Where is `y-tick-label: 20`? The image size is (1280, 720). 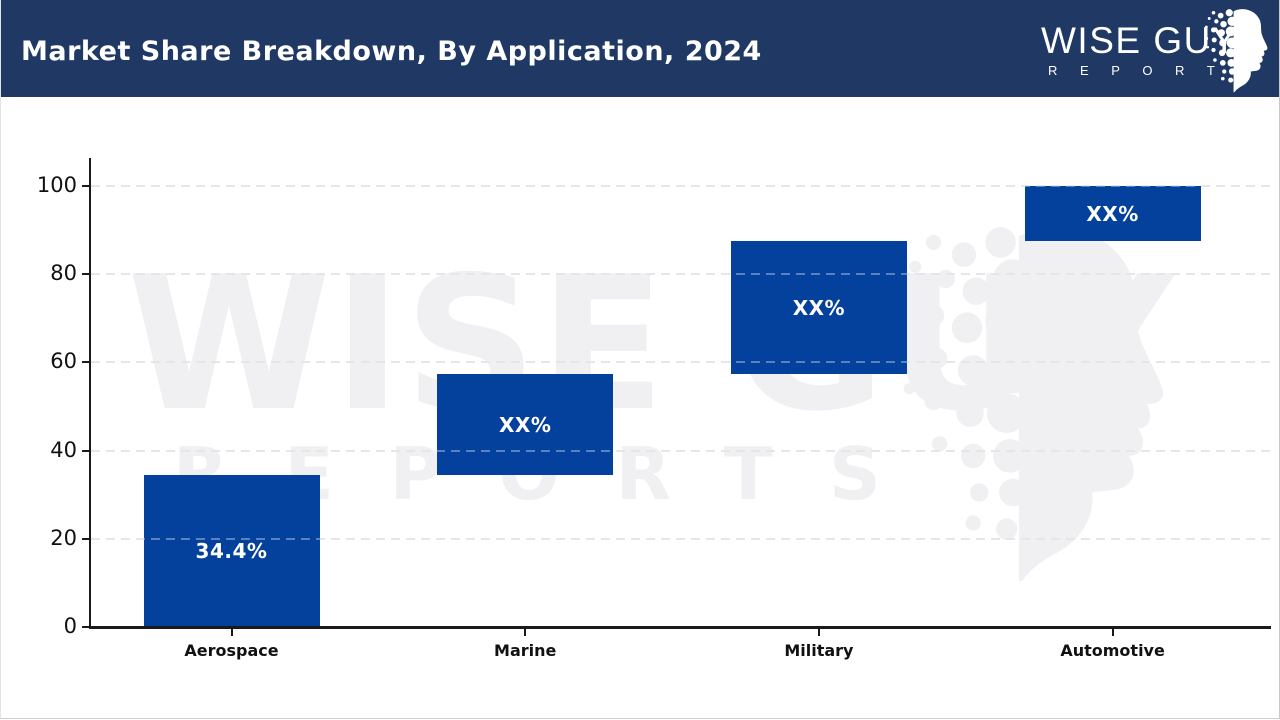 y-tick-label: 20 is located at coordinates (63, 537).